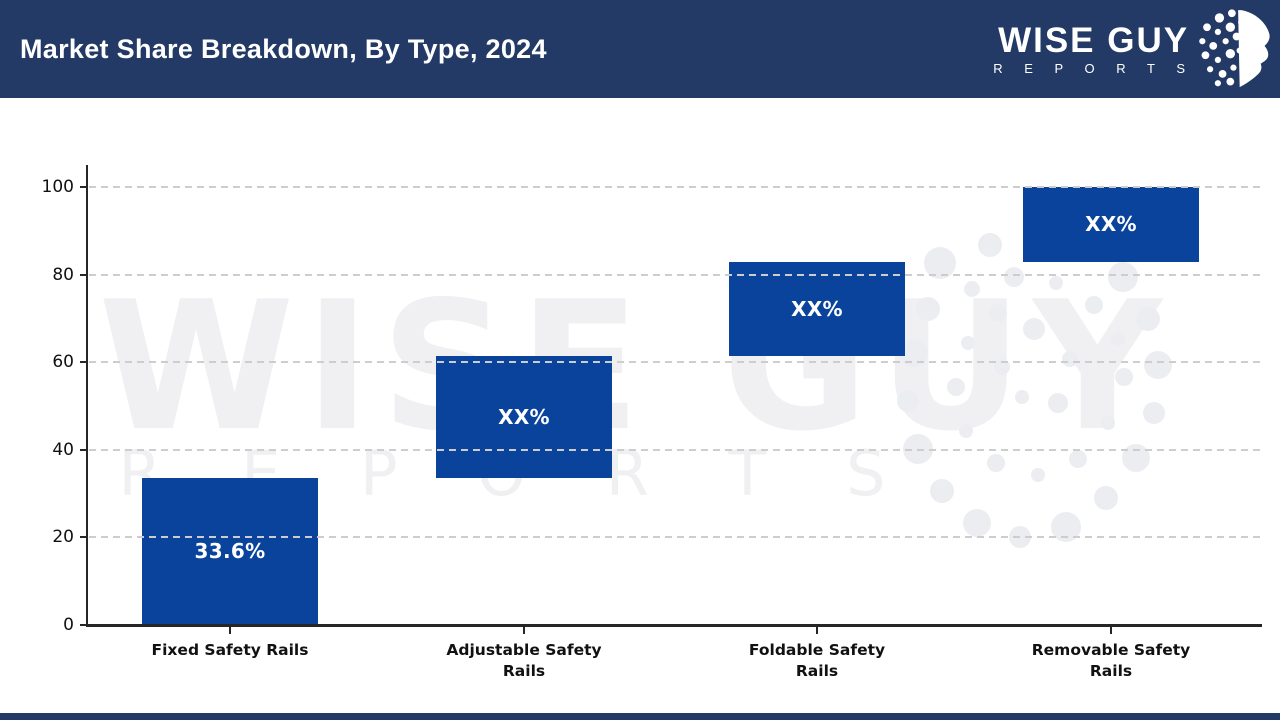 Image resolution: width=1280 pixels, height=720 pixels. Describe the element at coordinates (1234, 48) in the screenshot. I see `logo-dotted-head-icon` at that location.